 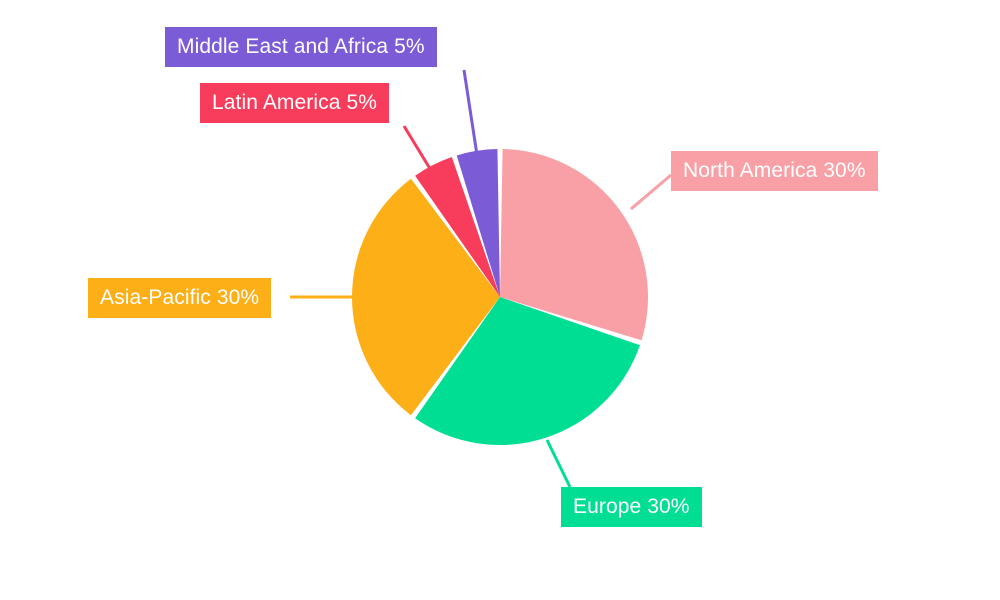 I want to click on leader-line-north-america, so click(x=651, y=192).